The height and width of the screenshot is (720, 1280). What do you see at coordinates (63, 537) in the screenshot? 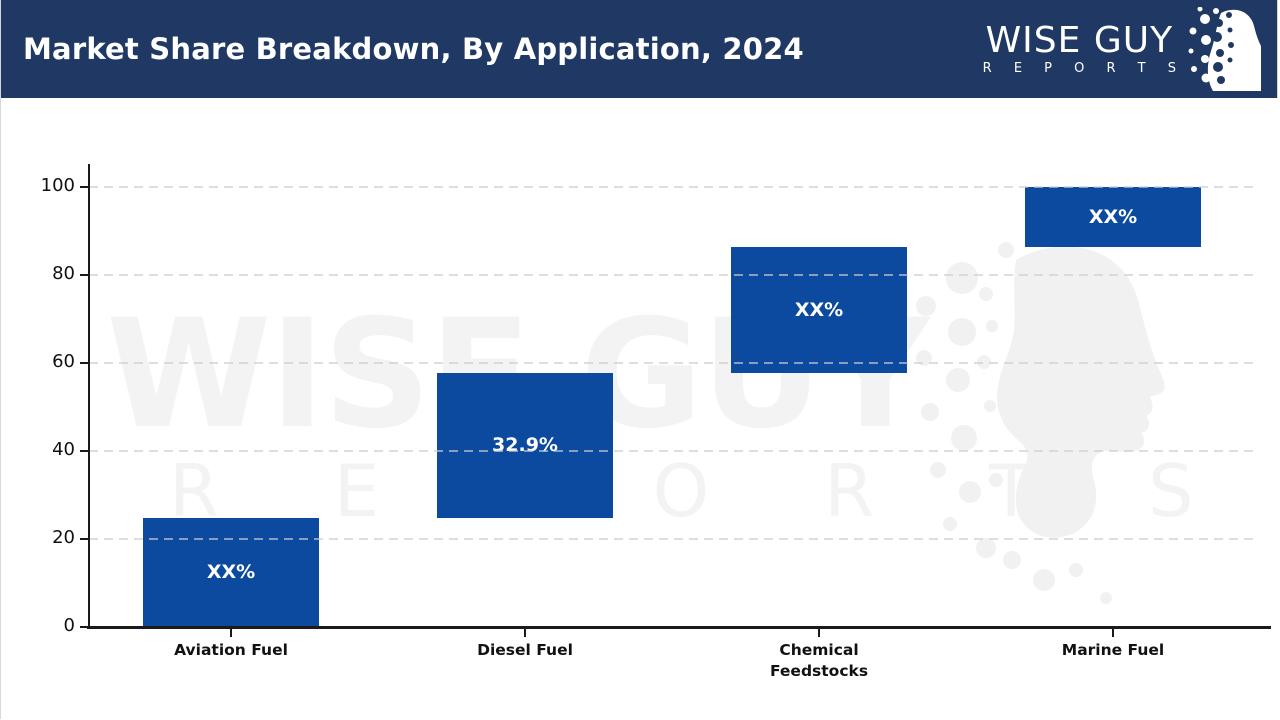
I see `y-tick-label-20: 20` at bounding box center [63, 537].